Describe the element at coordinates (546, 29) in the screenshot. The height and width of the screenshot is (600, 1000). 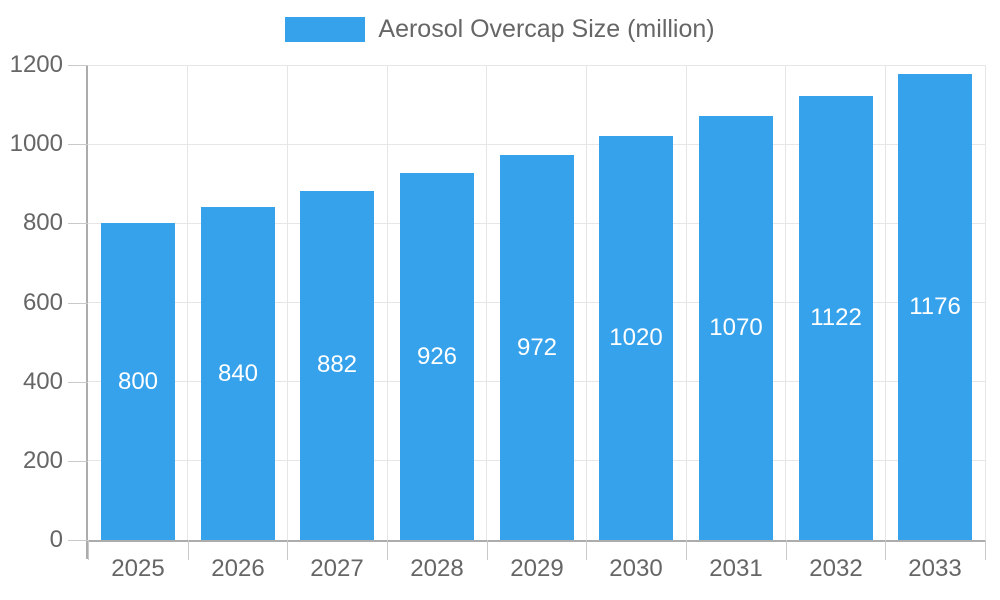
I see `legend-label: Aerosol Overcap Size (million)` at that location.